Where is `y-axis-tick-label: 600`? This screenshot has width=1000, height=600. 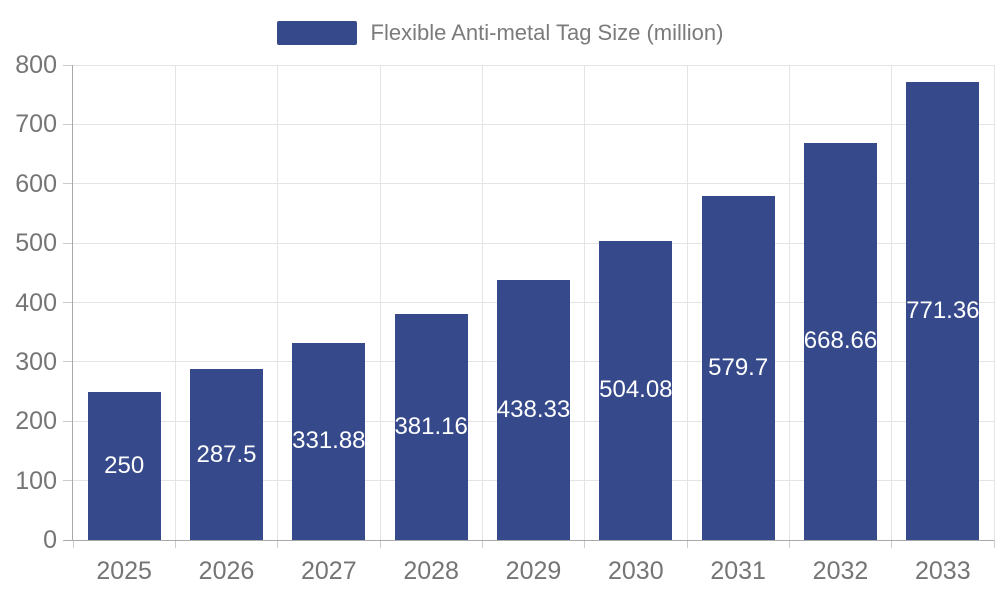
y-axis-tick-label: 600 is located at coordinates (36, 183).